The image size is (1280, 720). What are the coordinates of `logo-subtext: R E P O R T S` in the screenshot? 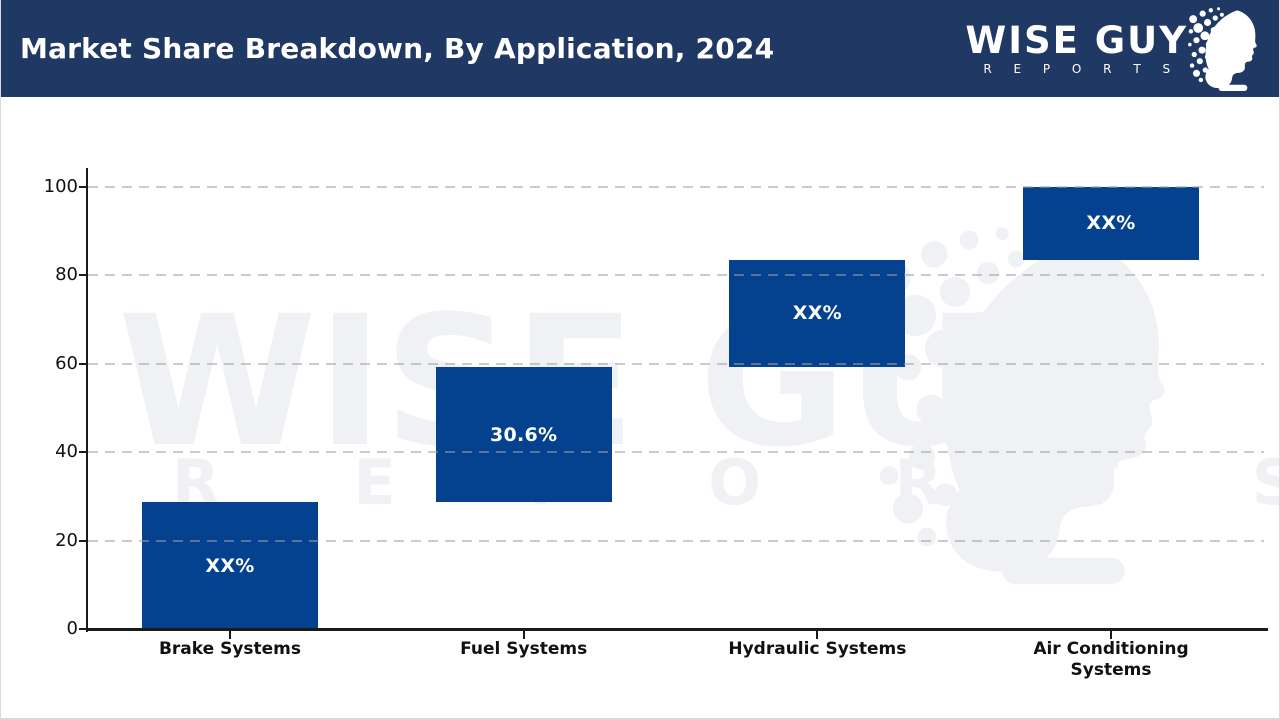 It's located at (1081, 68).